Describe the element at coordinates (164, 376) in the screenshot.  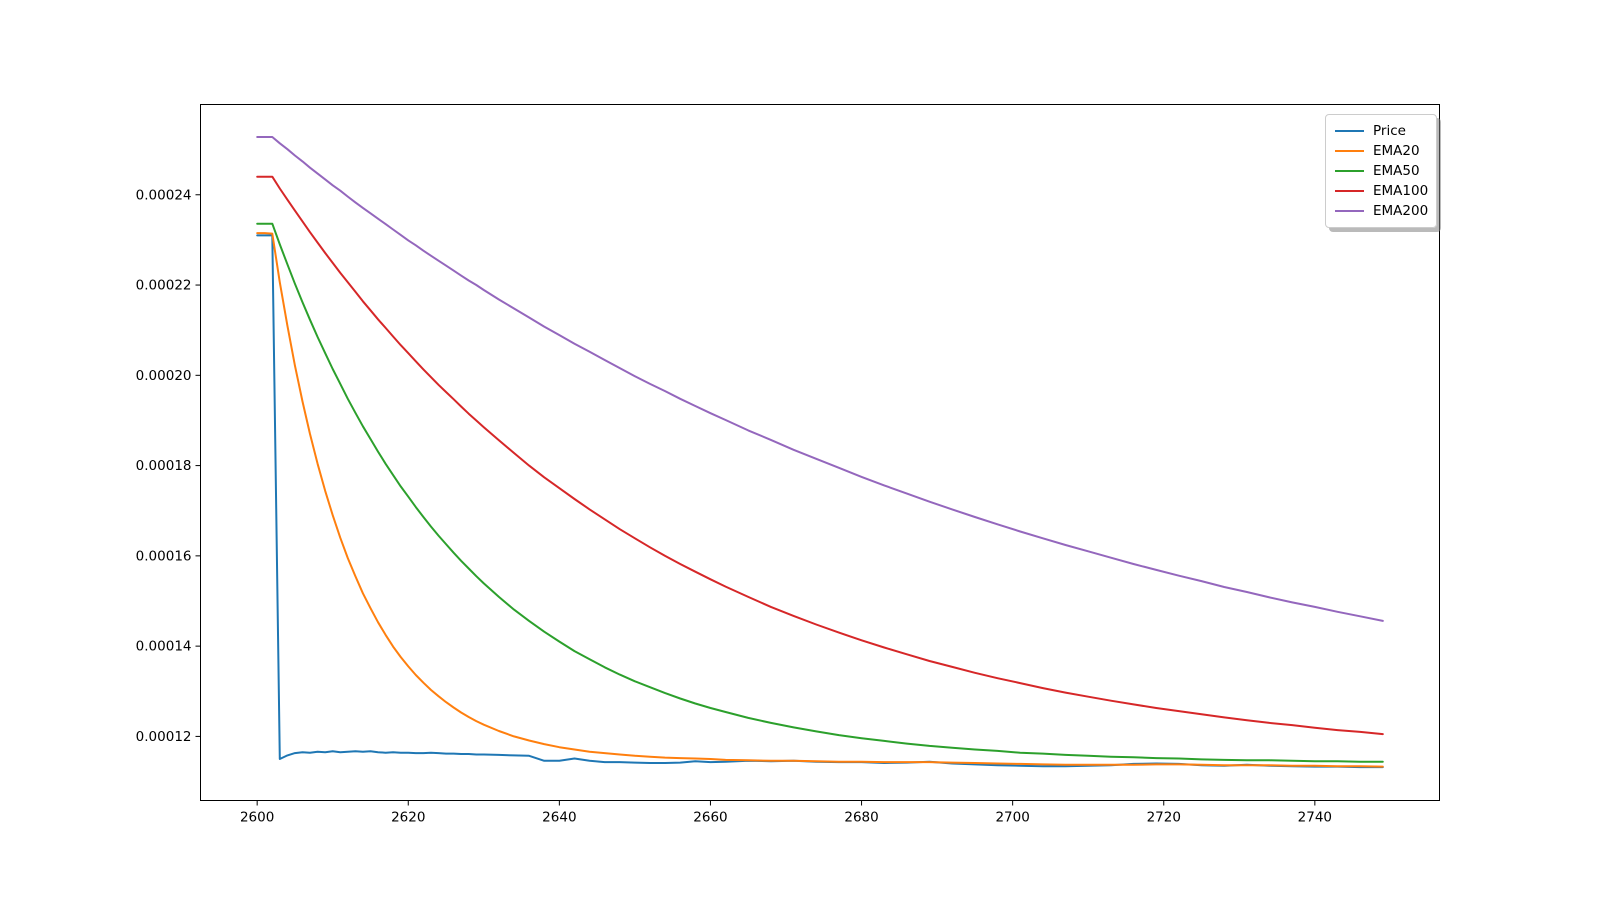
I see `y-tick-label: 0.00020` at that location.